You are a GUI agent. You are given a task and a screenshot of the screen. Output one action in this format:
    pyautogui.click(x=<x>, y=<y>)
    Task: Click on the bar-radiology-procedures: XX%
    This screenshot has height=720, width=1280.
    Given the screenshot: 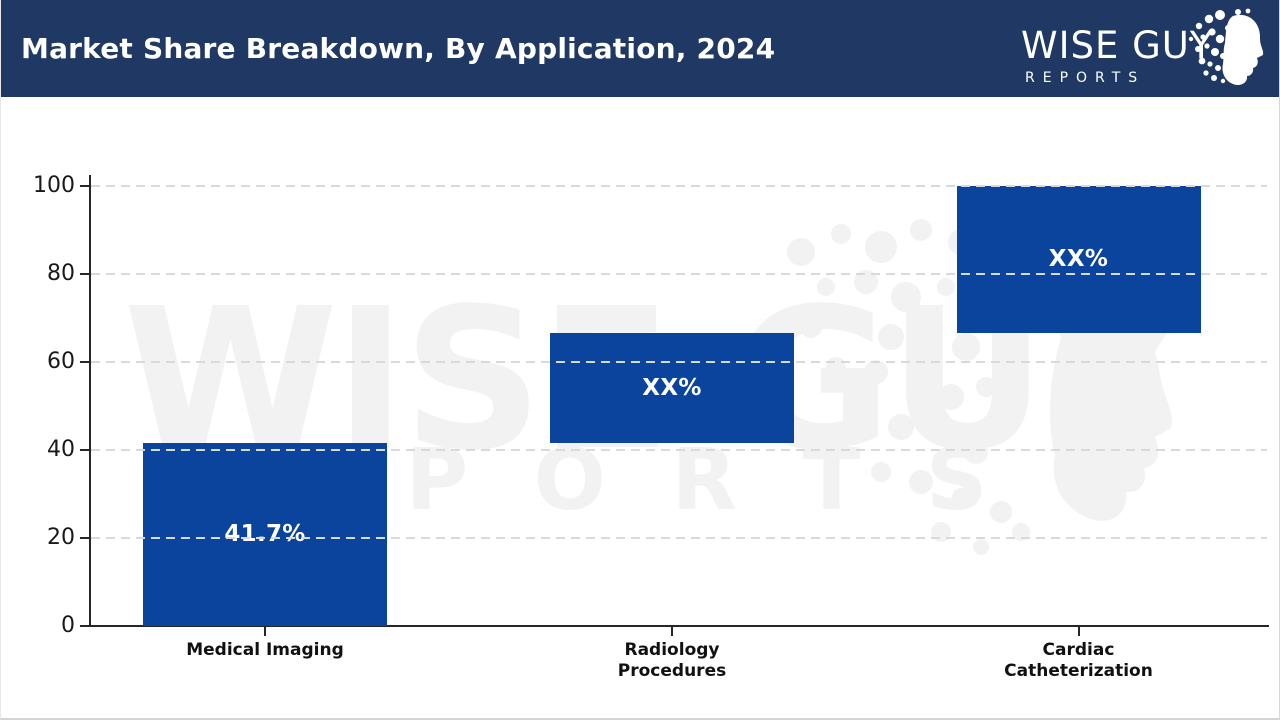 What is the action you would take?
    pyautogui.click(x=672, y=387)
    